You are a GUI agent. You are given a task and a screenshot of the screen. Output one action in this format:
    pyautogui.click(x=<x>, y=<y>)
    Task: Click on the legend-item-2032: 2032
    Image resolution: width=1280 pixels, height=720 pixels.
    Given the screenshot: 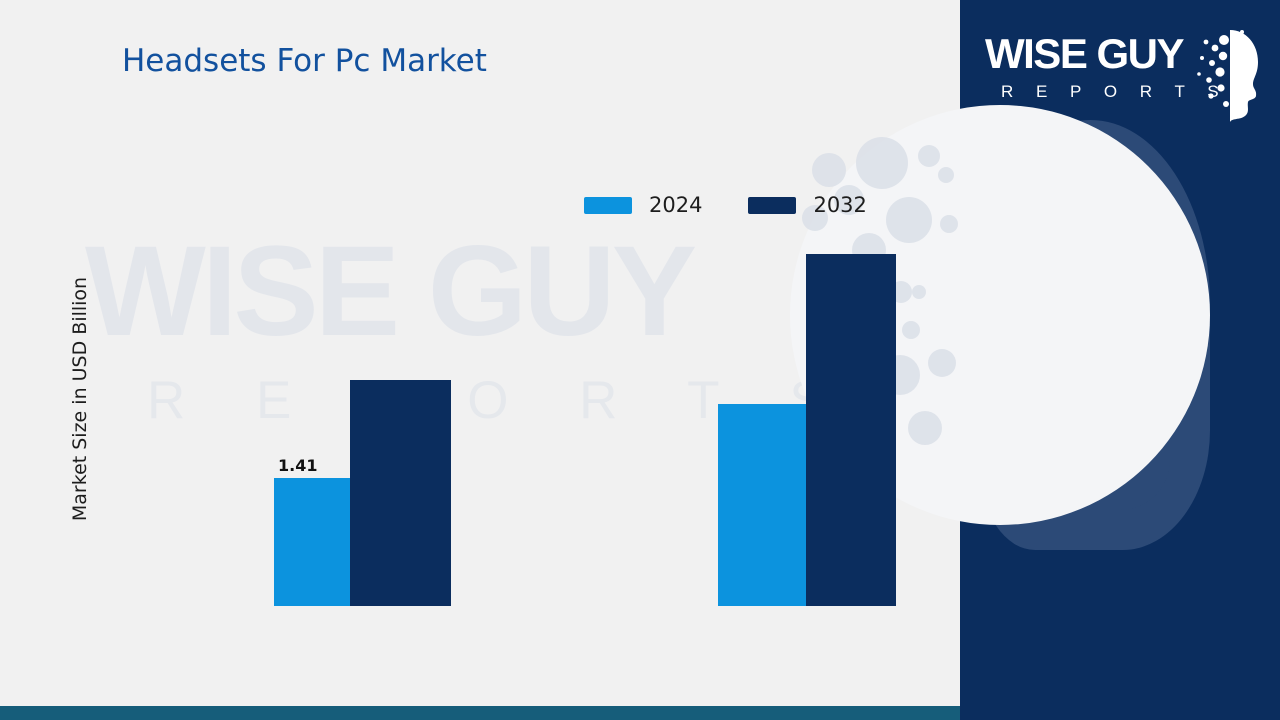 What is the action you would take?
    pyautogui.click(x=807, y=205)
    